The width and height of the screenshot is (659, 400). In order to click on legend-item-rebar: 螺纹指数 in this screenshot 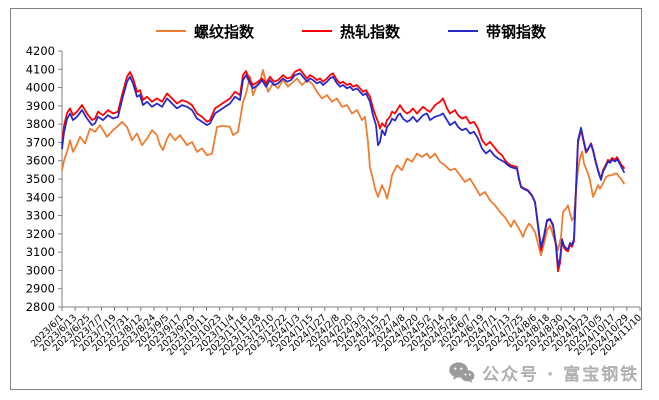, I will do `click(204, 31)`.